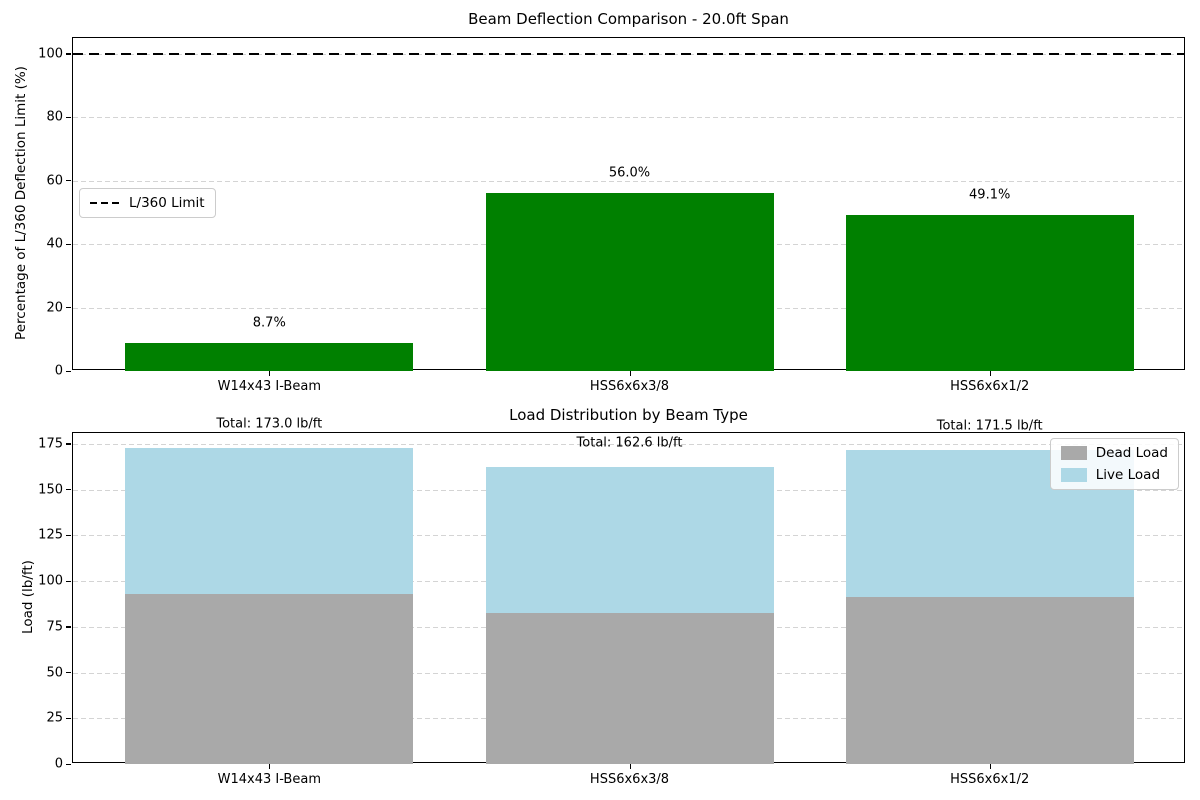  I want to click on y-tick-label: 150, so click(50, 490).